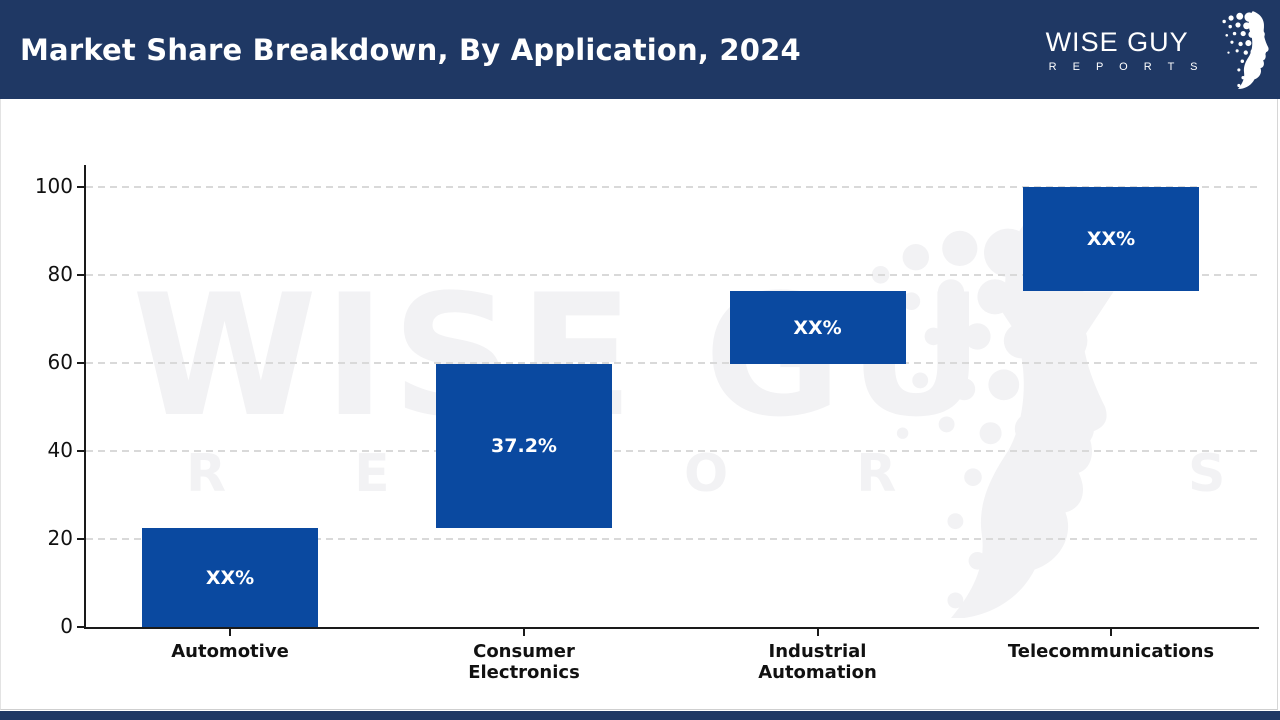 This screenshot has width=1280, height=720. What do you see at coordinates (60, 538) in the screenshot?
I see `y-tick-label: 20` at bounding box center [60, 538].